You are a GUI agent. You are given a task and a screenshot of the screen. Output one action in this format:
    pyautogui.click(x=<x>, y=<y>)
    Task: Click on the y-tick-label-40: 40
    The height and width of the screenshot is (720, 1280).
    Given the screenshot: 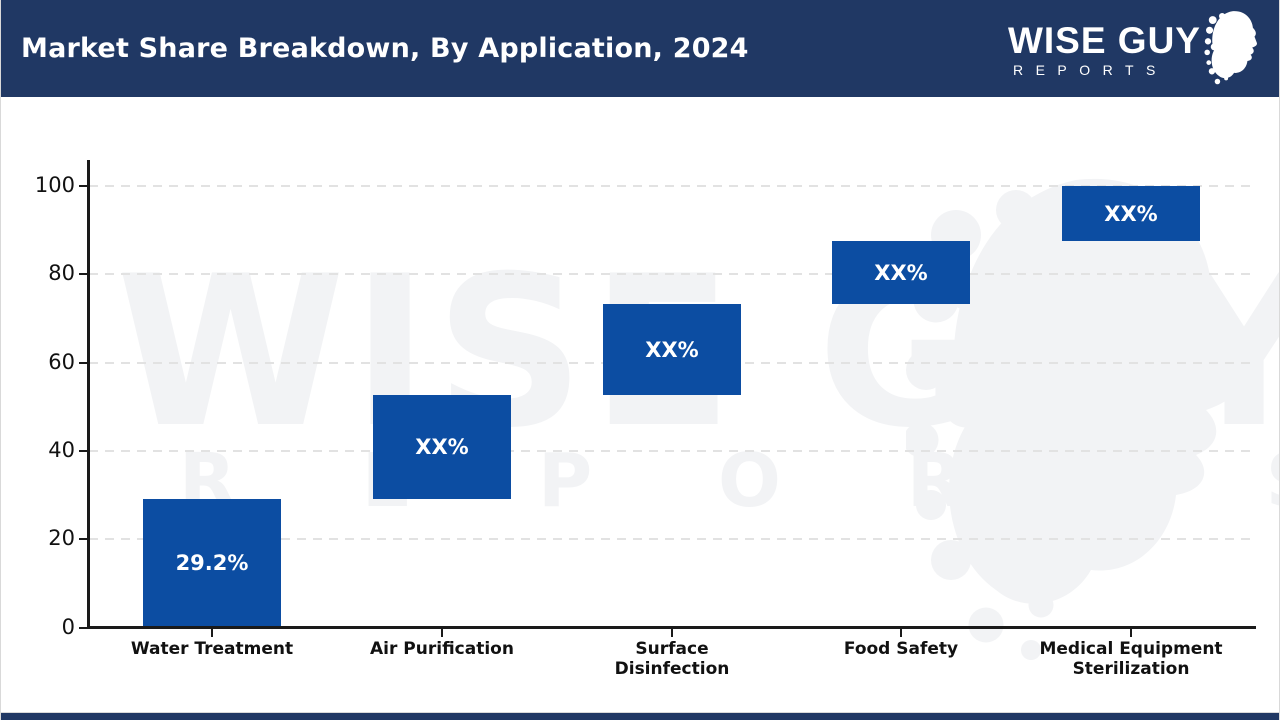 What is the action you would take?
    pyautogui.click(x=61, y=449)
    